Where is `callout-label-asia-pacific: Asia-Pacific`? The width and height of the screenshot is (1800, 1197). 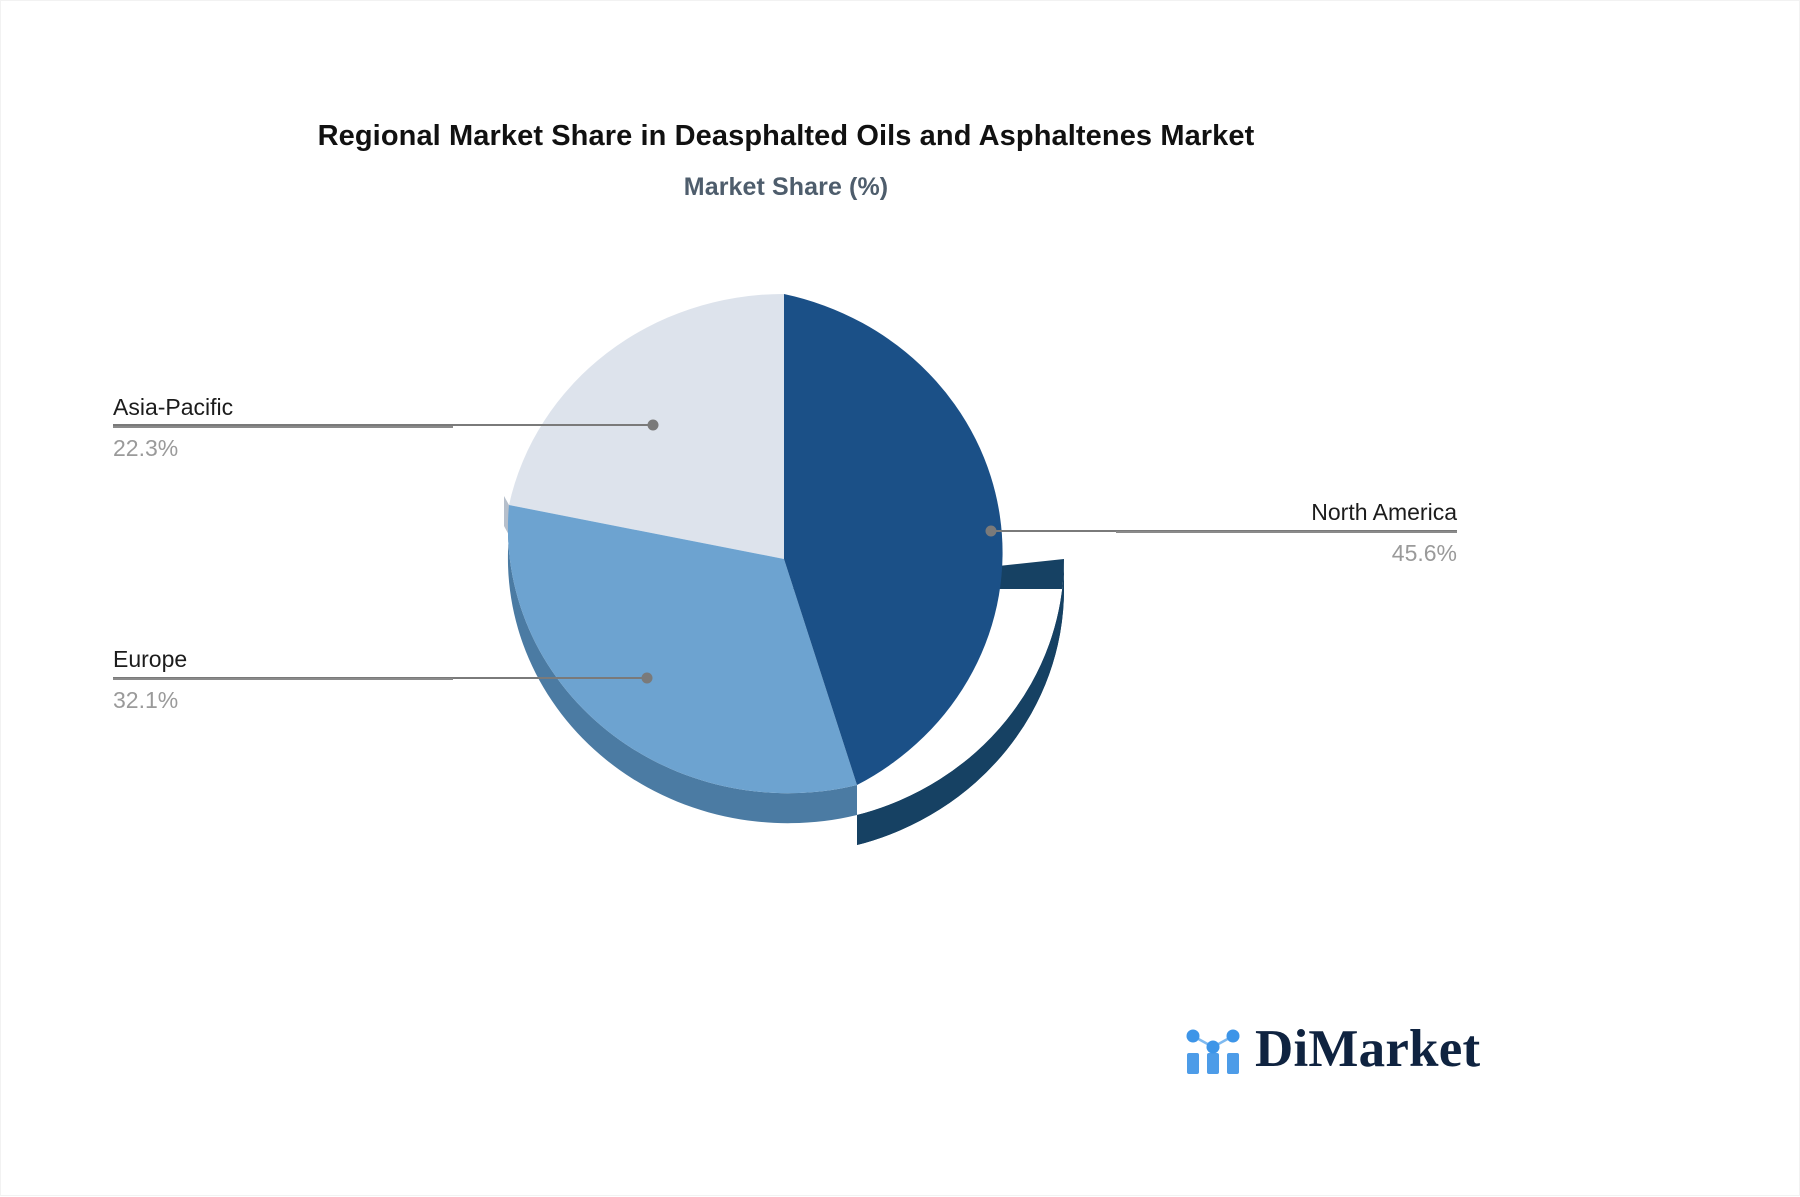 callout-label-asia-pacific: Asia-Pacific is located at coordinates (173, 407).